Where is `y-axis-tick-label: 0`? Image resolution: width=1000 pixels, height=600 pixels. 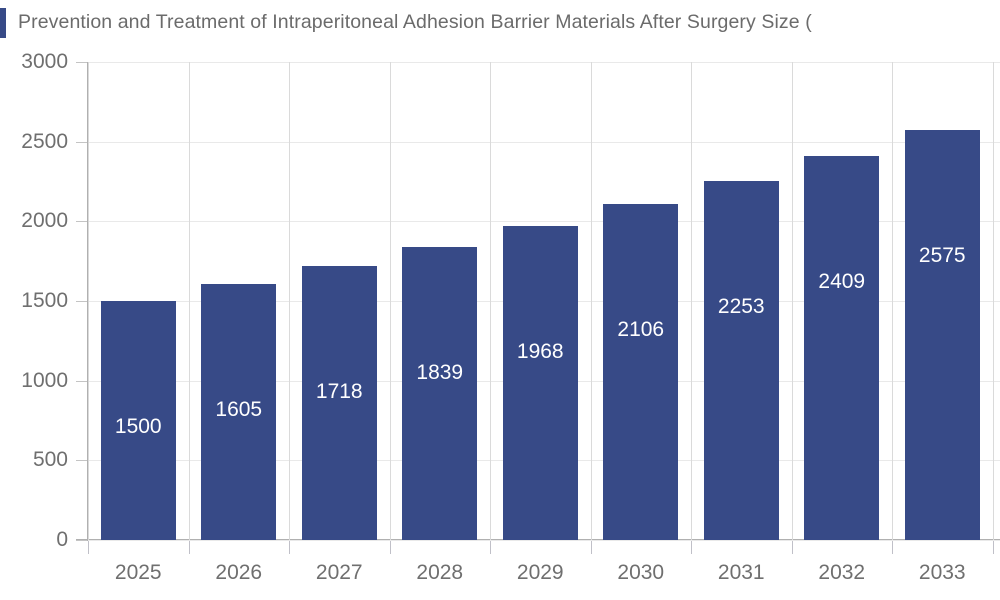 y-axis-tick-label: 0 is located at coordinates (62, 539).